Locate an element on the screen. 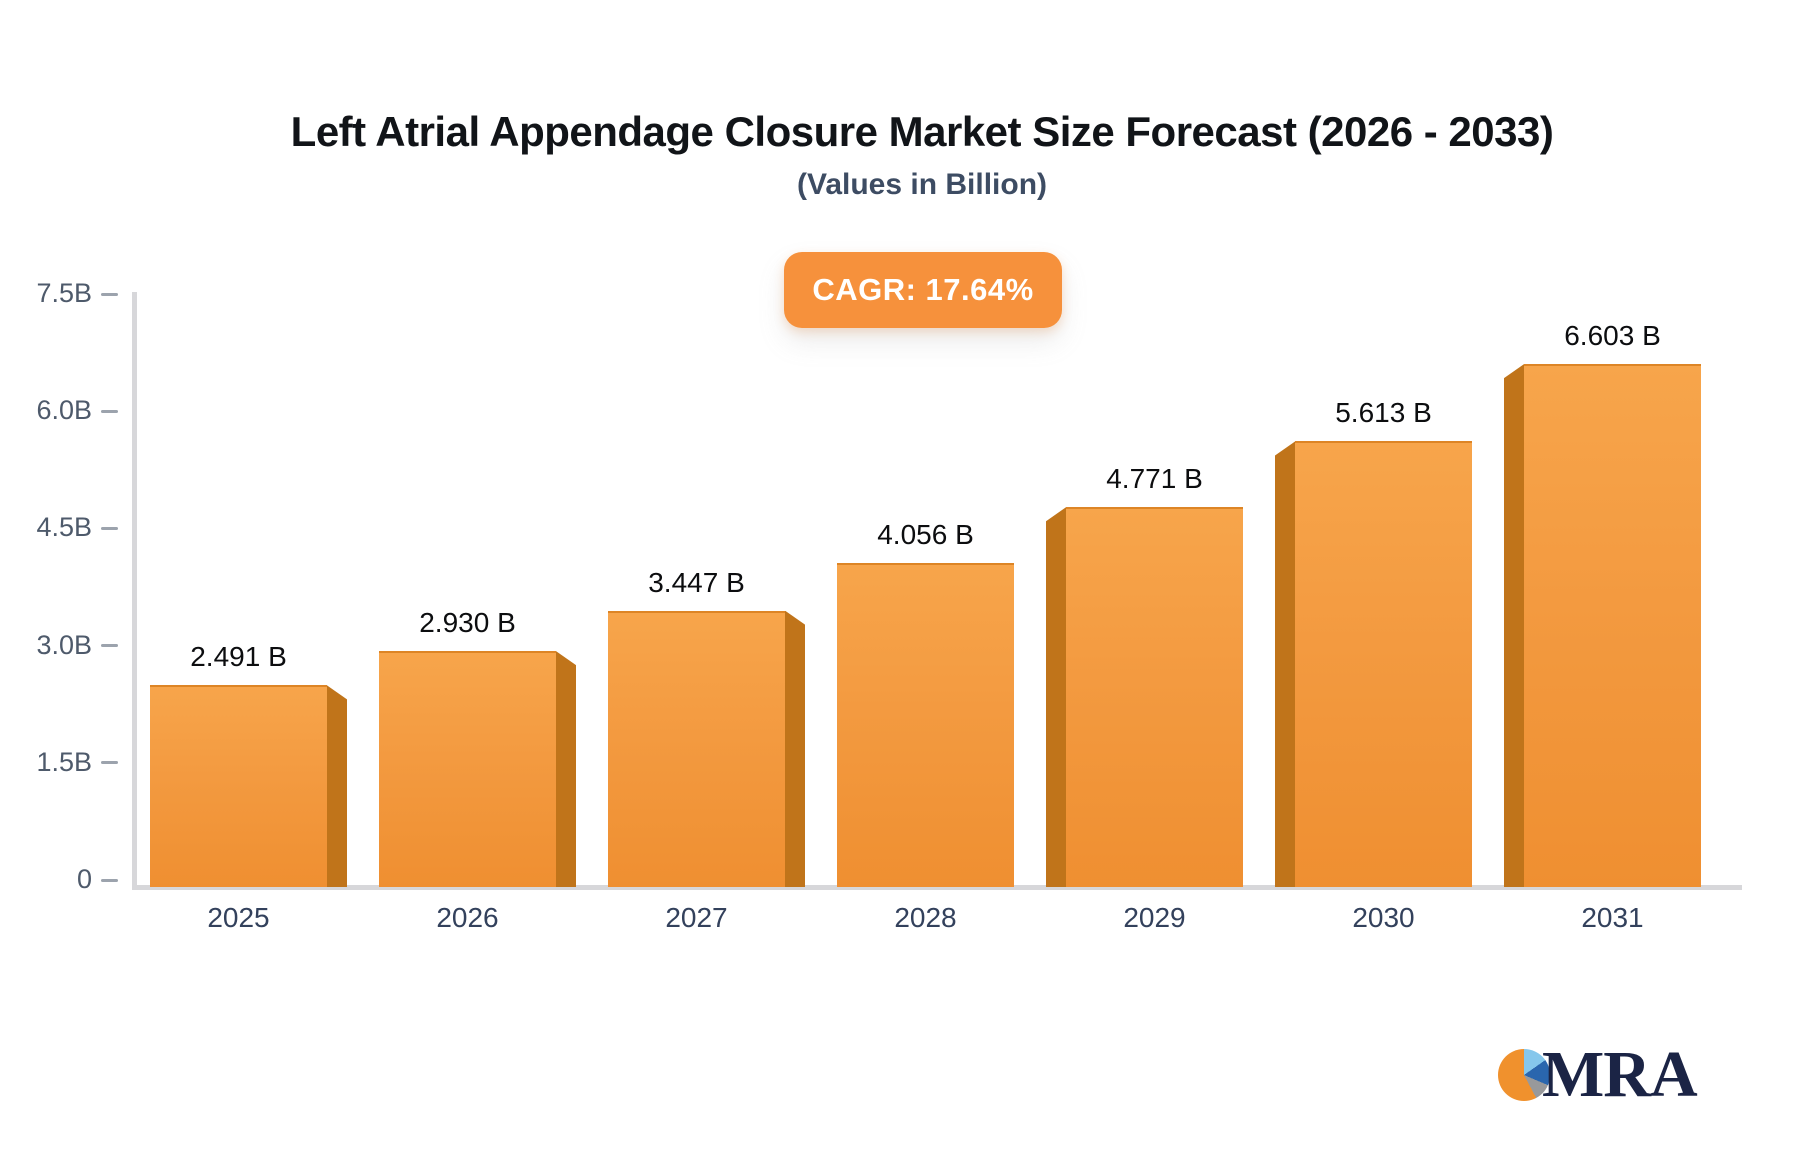  x-category-label: 2030 is located at coordinates (1383, 917).